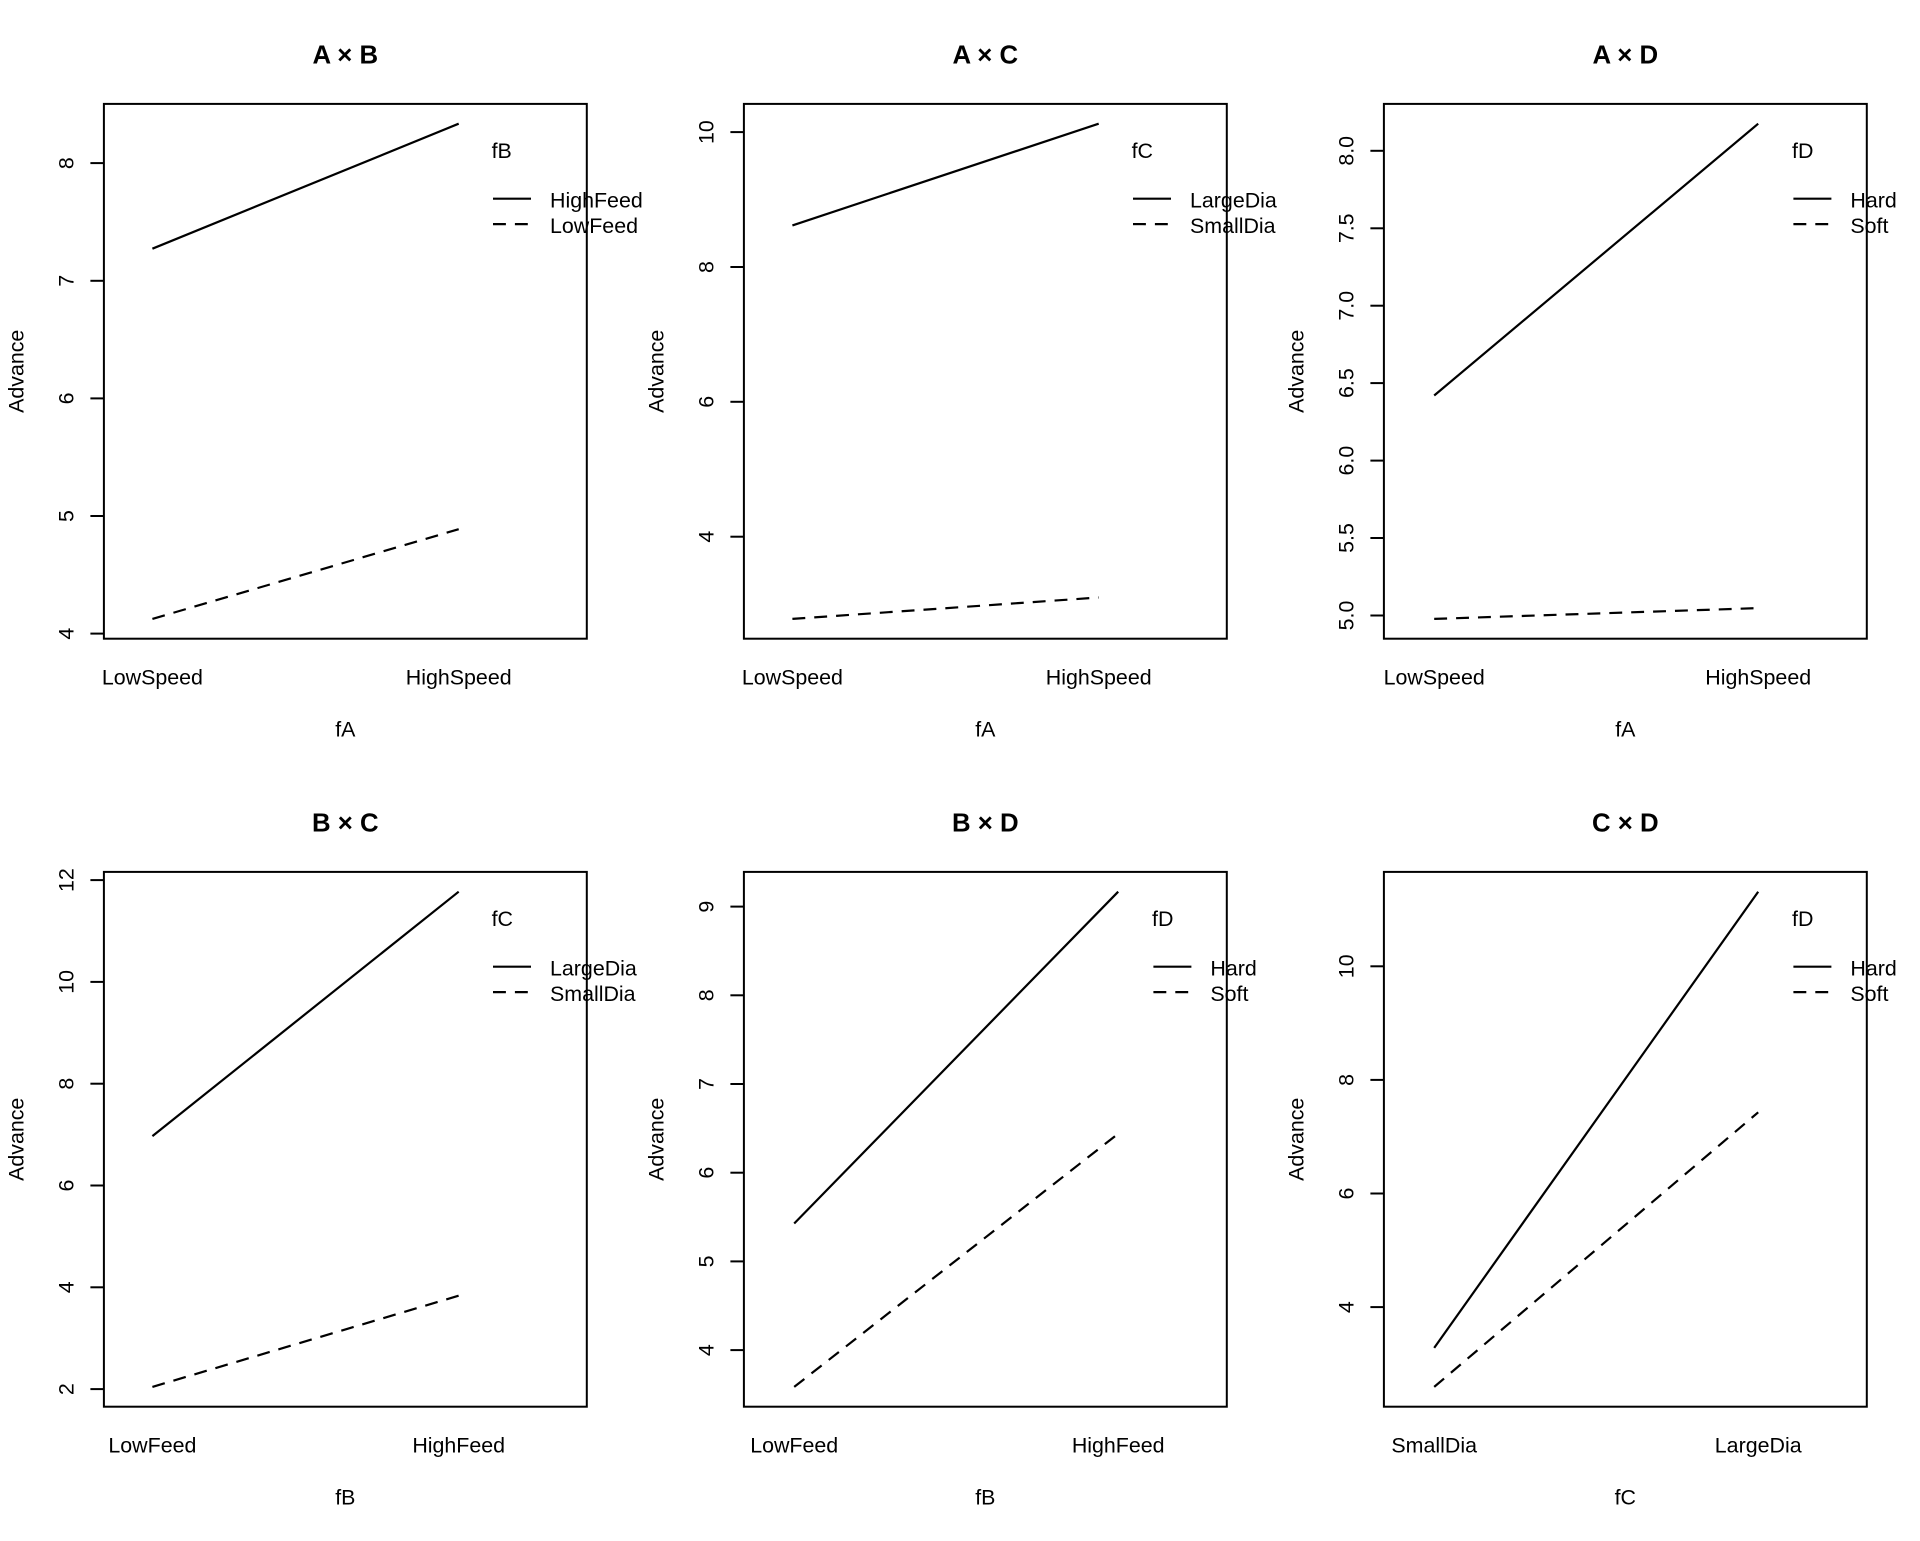 The height and width of the screenshot is (1541, 1920). What do you see at coordinates (1346, 306) in the screenshot?
I see `svg-text: 7.0` at bounding box center [1346, 306].